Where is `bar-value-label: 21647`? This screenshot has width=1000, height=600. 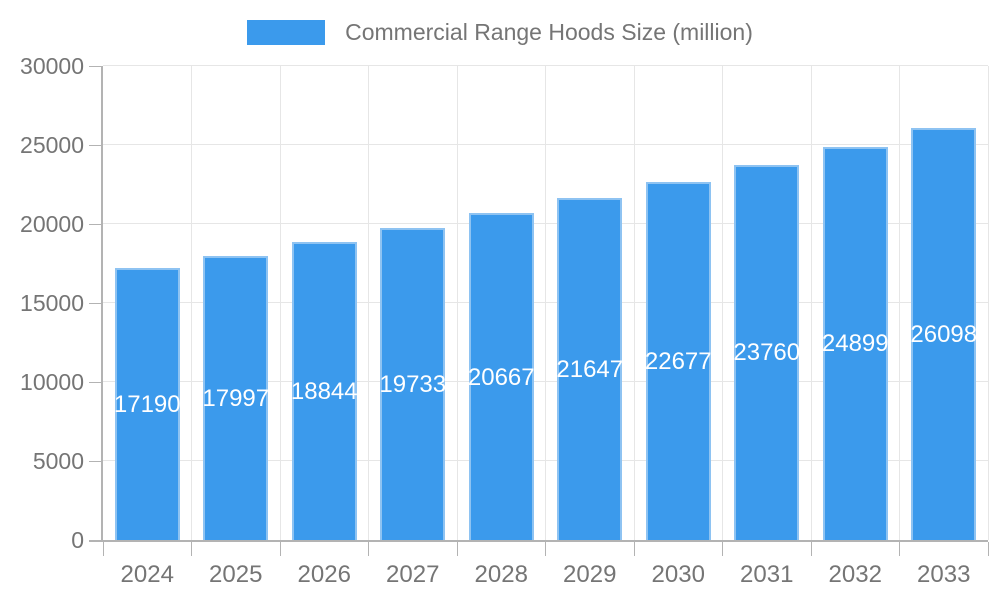
bar-value-label: 21647 is located at coordinates (590, 369).